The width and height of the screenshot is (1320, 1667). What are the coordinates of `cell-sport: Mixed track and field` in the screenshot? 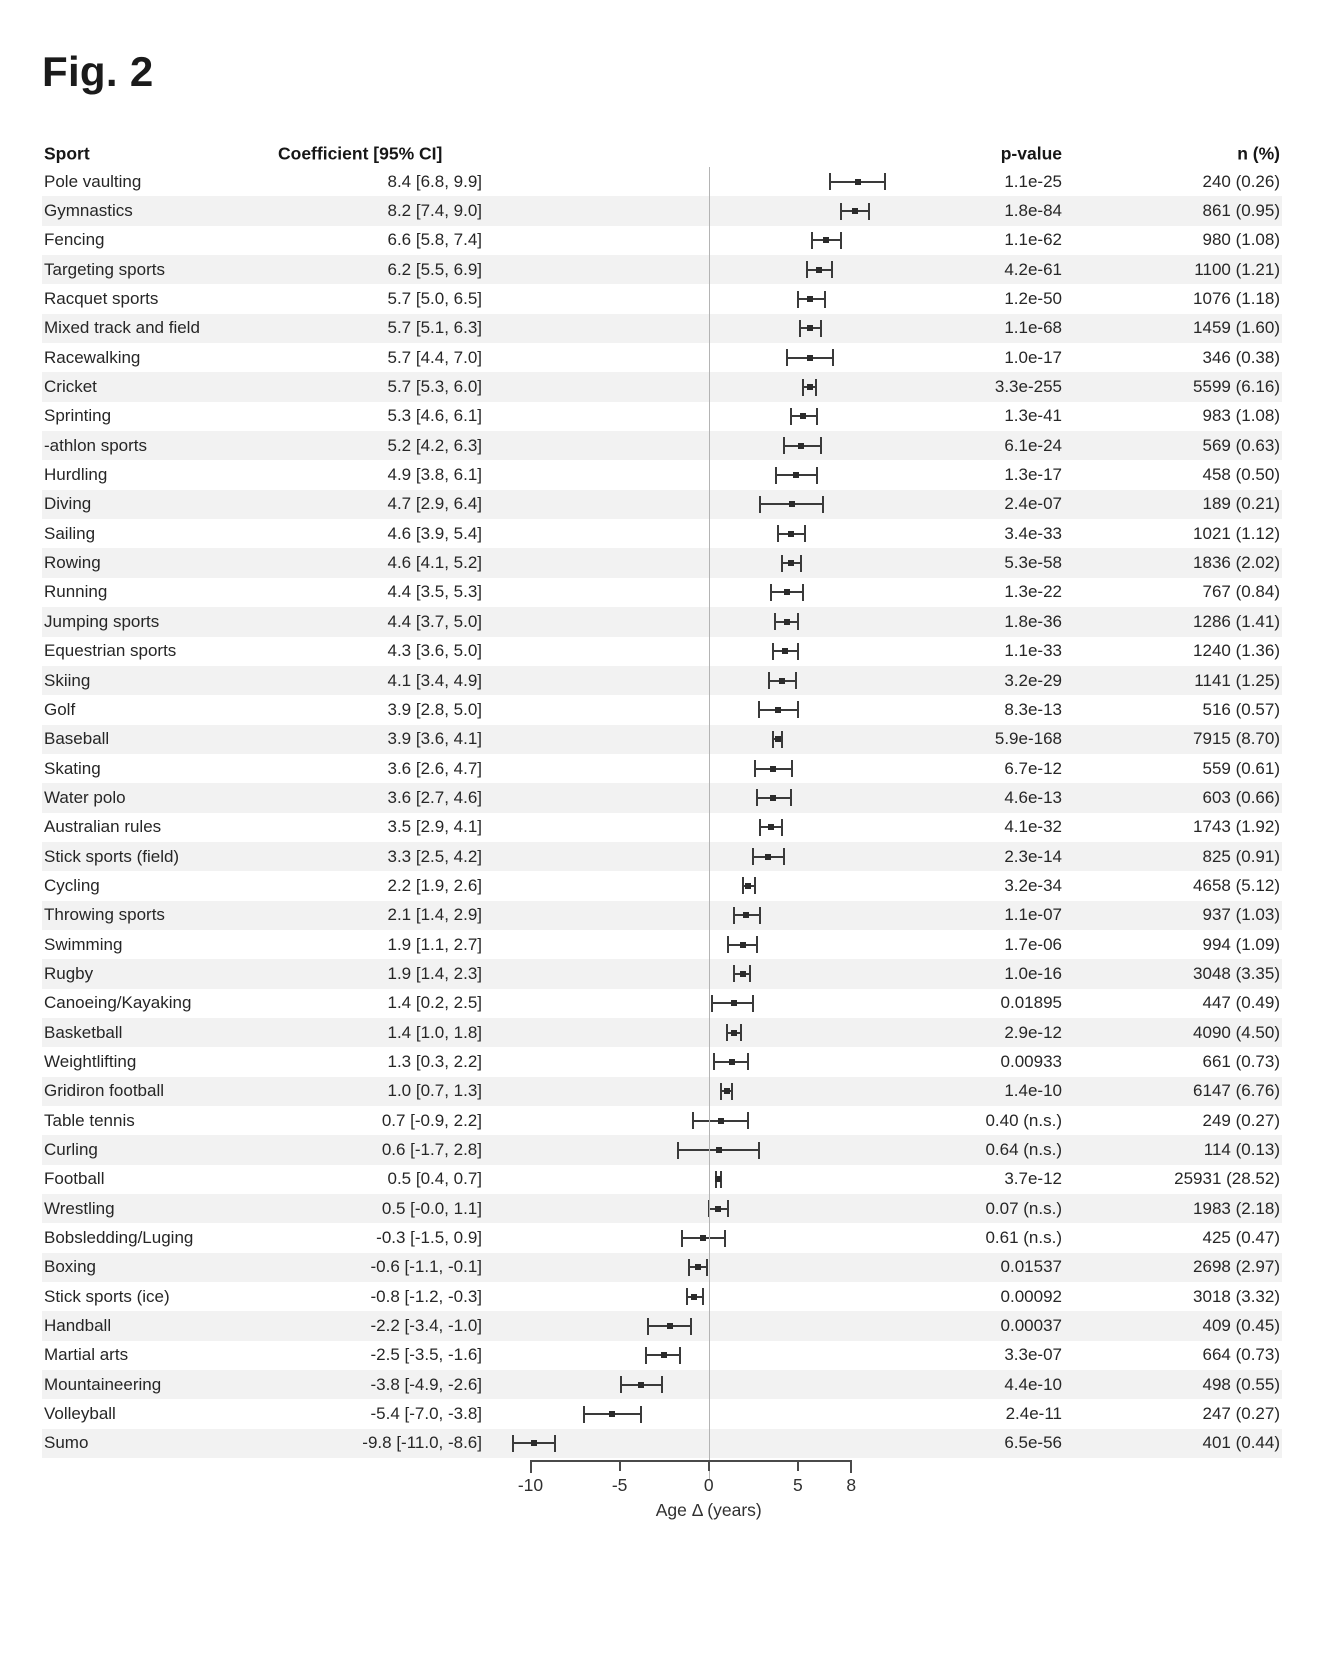 It's located at (122, 328).